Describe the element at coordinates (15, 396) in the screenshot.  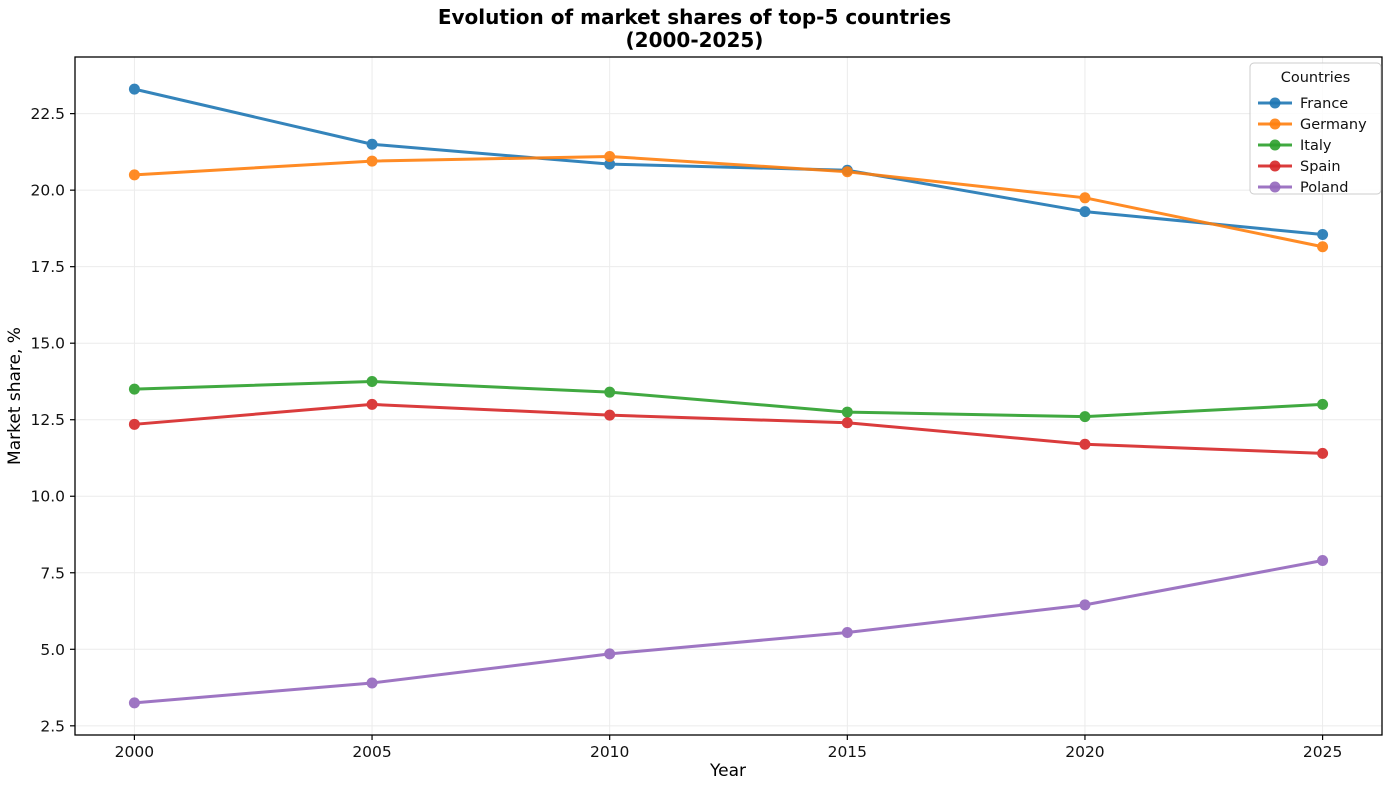
I see `y-axis-label: Market share, %` at that location.